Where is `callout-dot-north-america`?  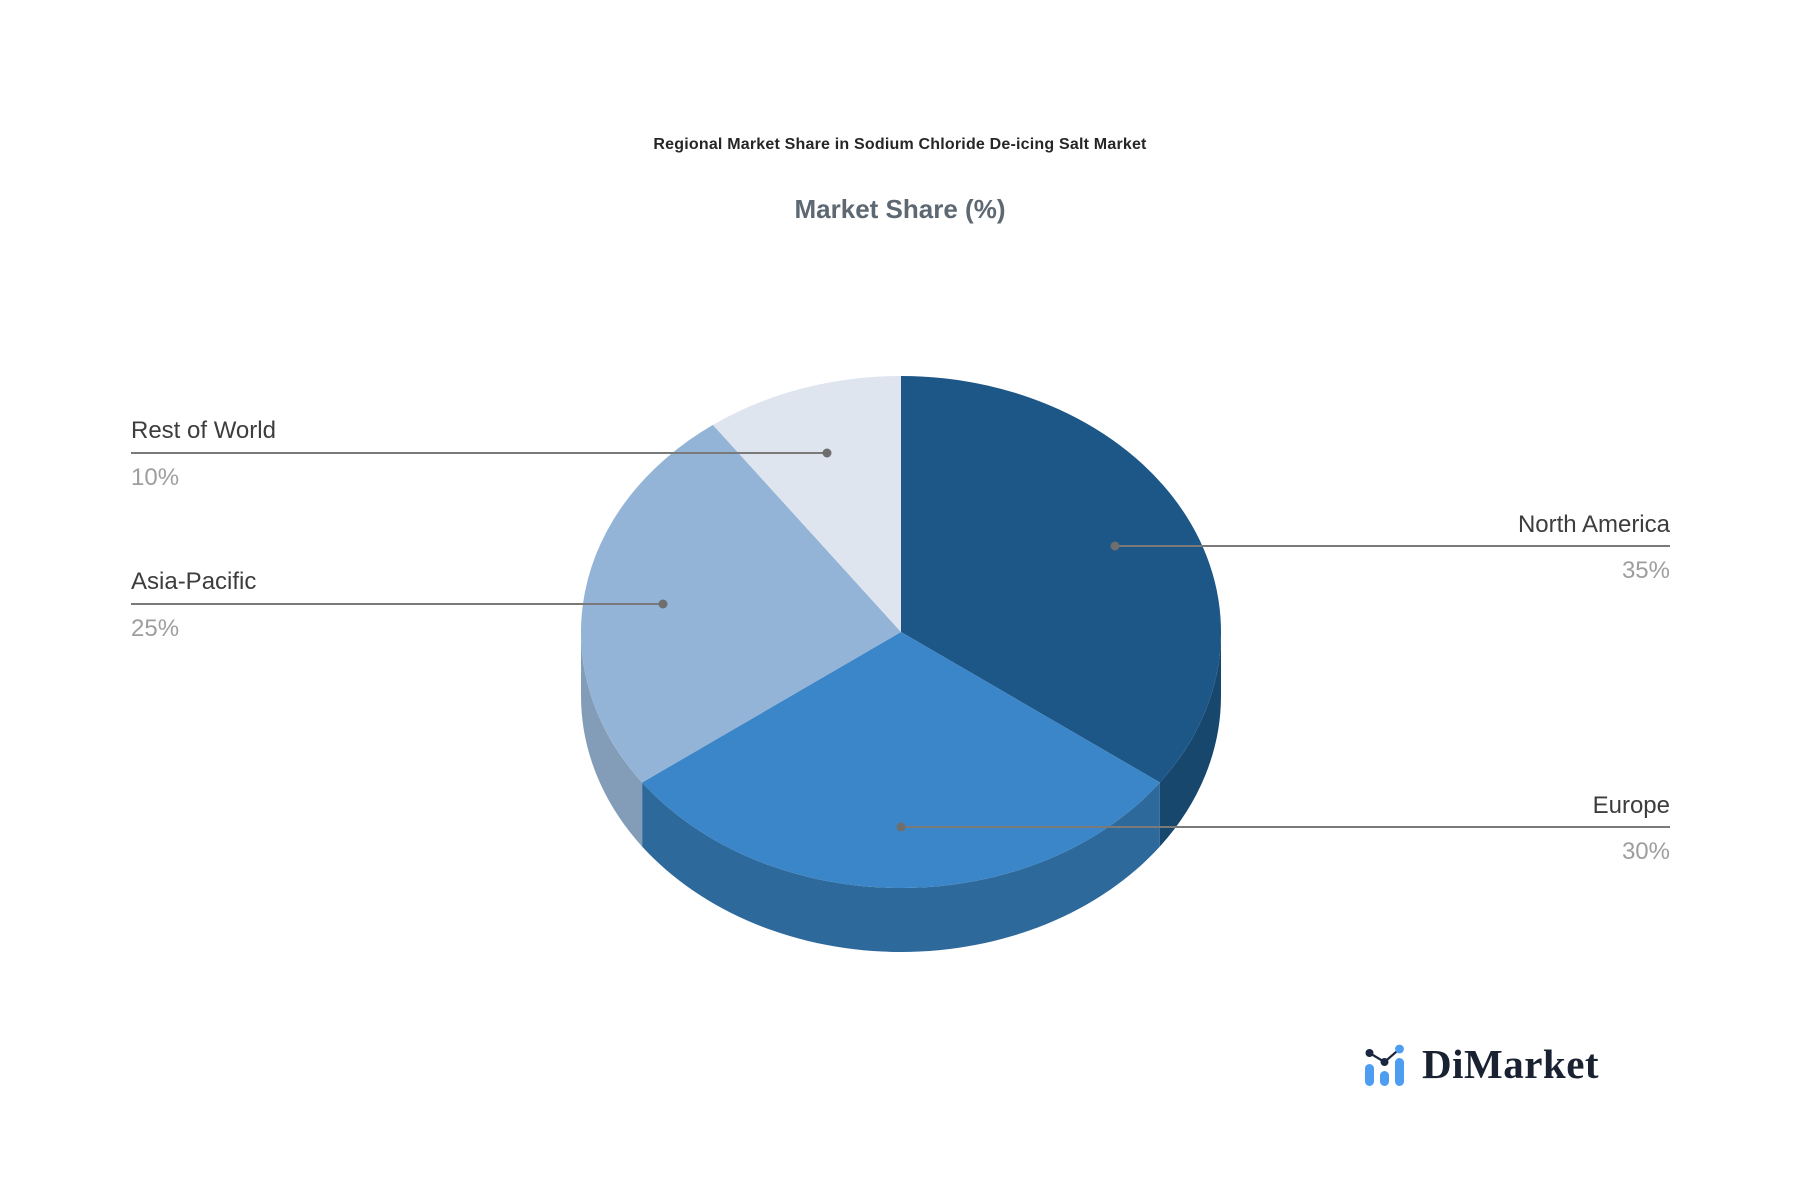 callout-dot-north-america is located at coordinates (1115, 546).